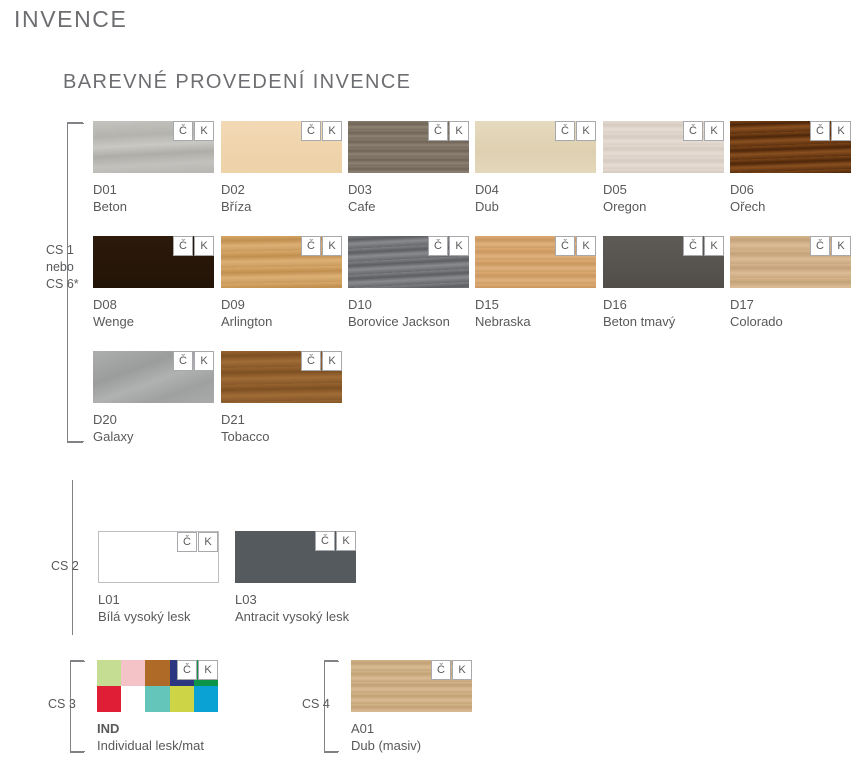 This screenshot has height=761, width=856. Describe the element at coordinates (292, 616) in the screenshot. I see `swatch-name: Antracit vysoký lesk` at that location.